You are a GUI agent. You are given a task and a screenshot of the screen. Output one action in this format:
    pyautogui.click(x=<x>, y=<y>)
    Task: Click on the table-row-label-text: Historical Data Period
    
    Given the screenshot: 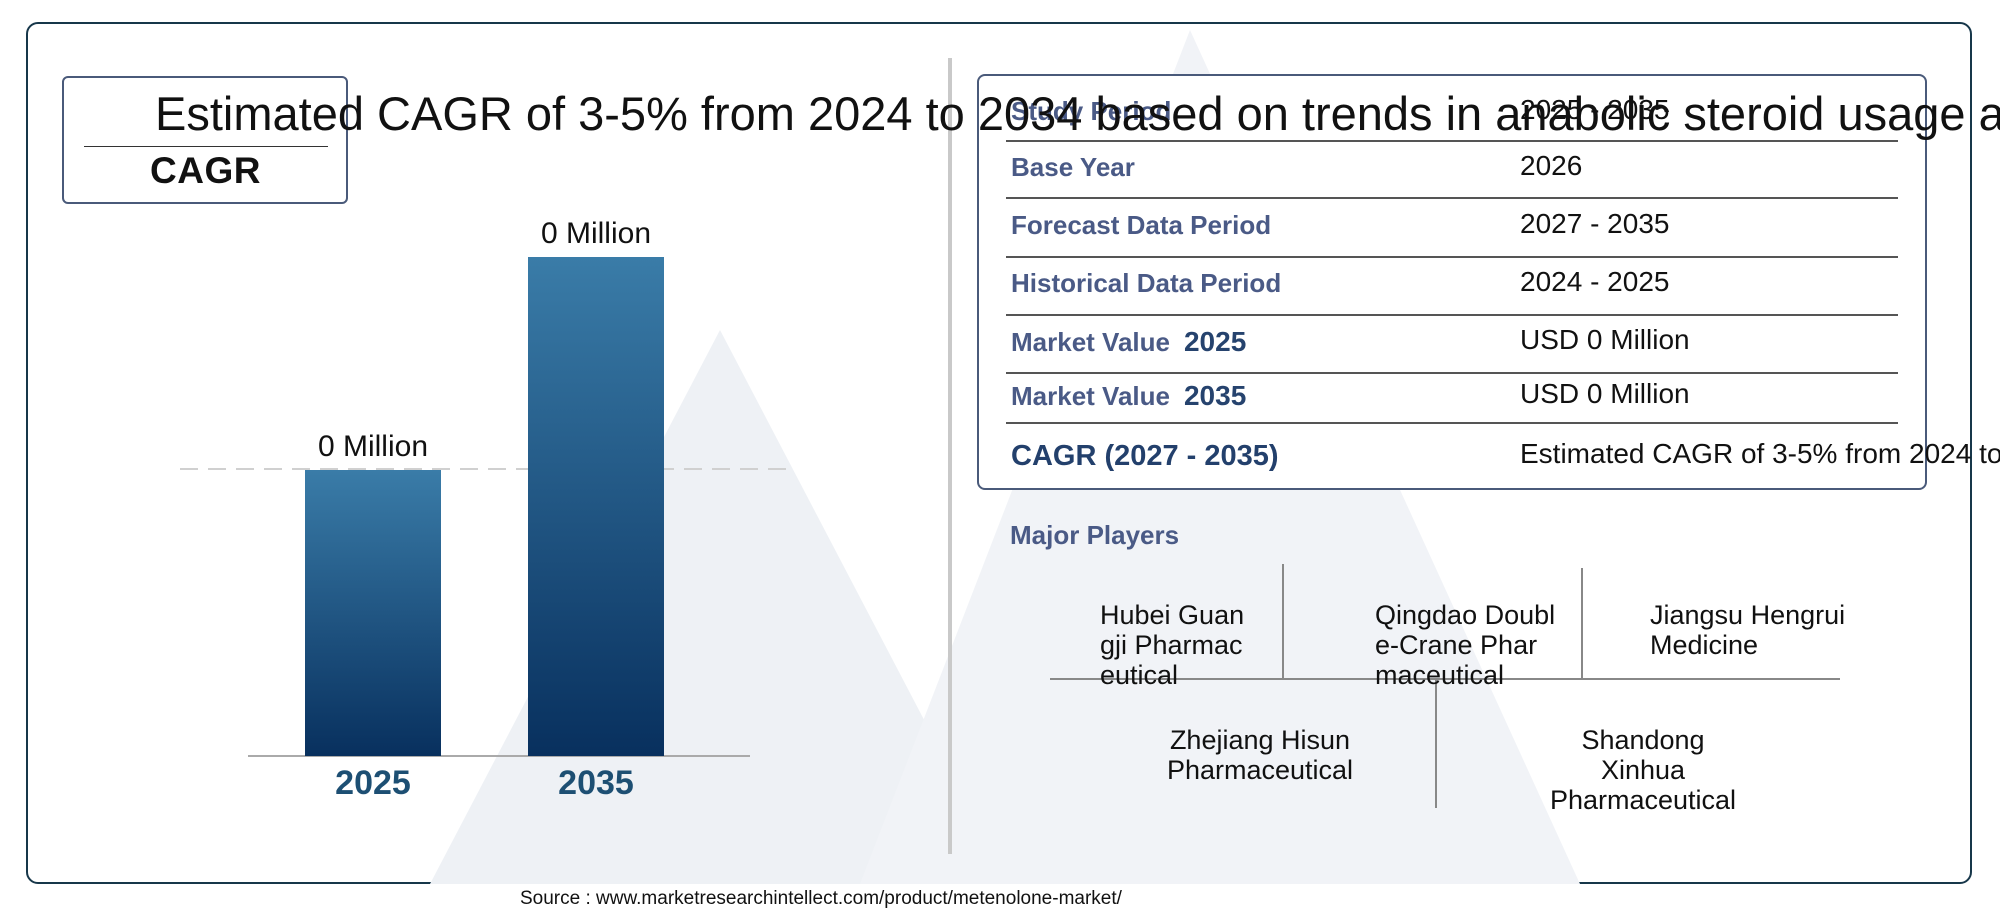 What is the action you would take?
    pyautogui.click(x=1146, y=283)
    